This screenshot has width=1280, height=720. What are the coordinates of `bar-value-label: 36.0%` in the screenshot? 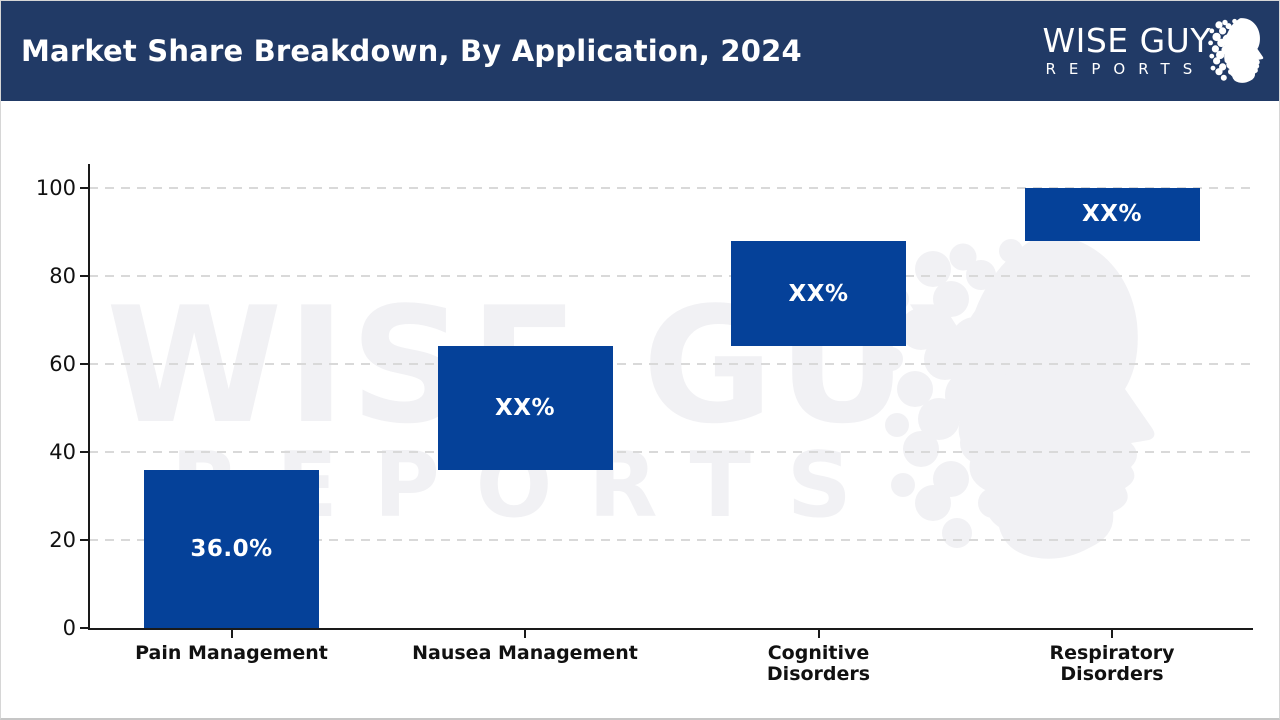 It's located at (231, 548).